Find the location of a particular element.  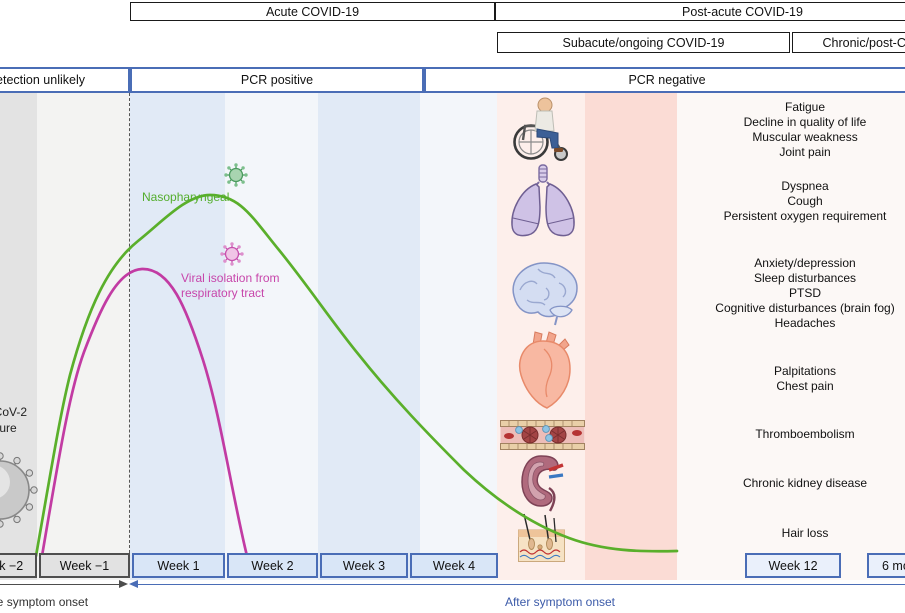

symptom-line: Persistent oxygen requirement is located at coordinates (805, 216).